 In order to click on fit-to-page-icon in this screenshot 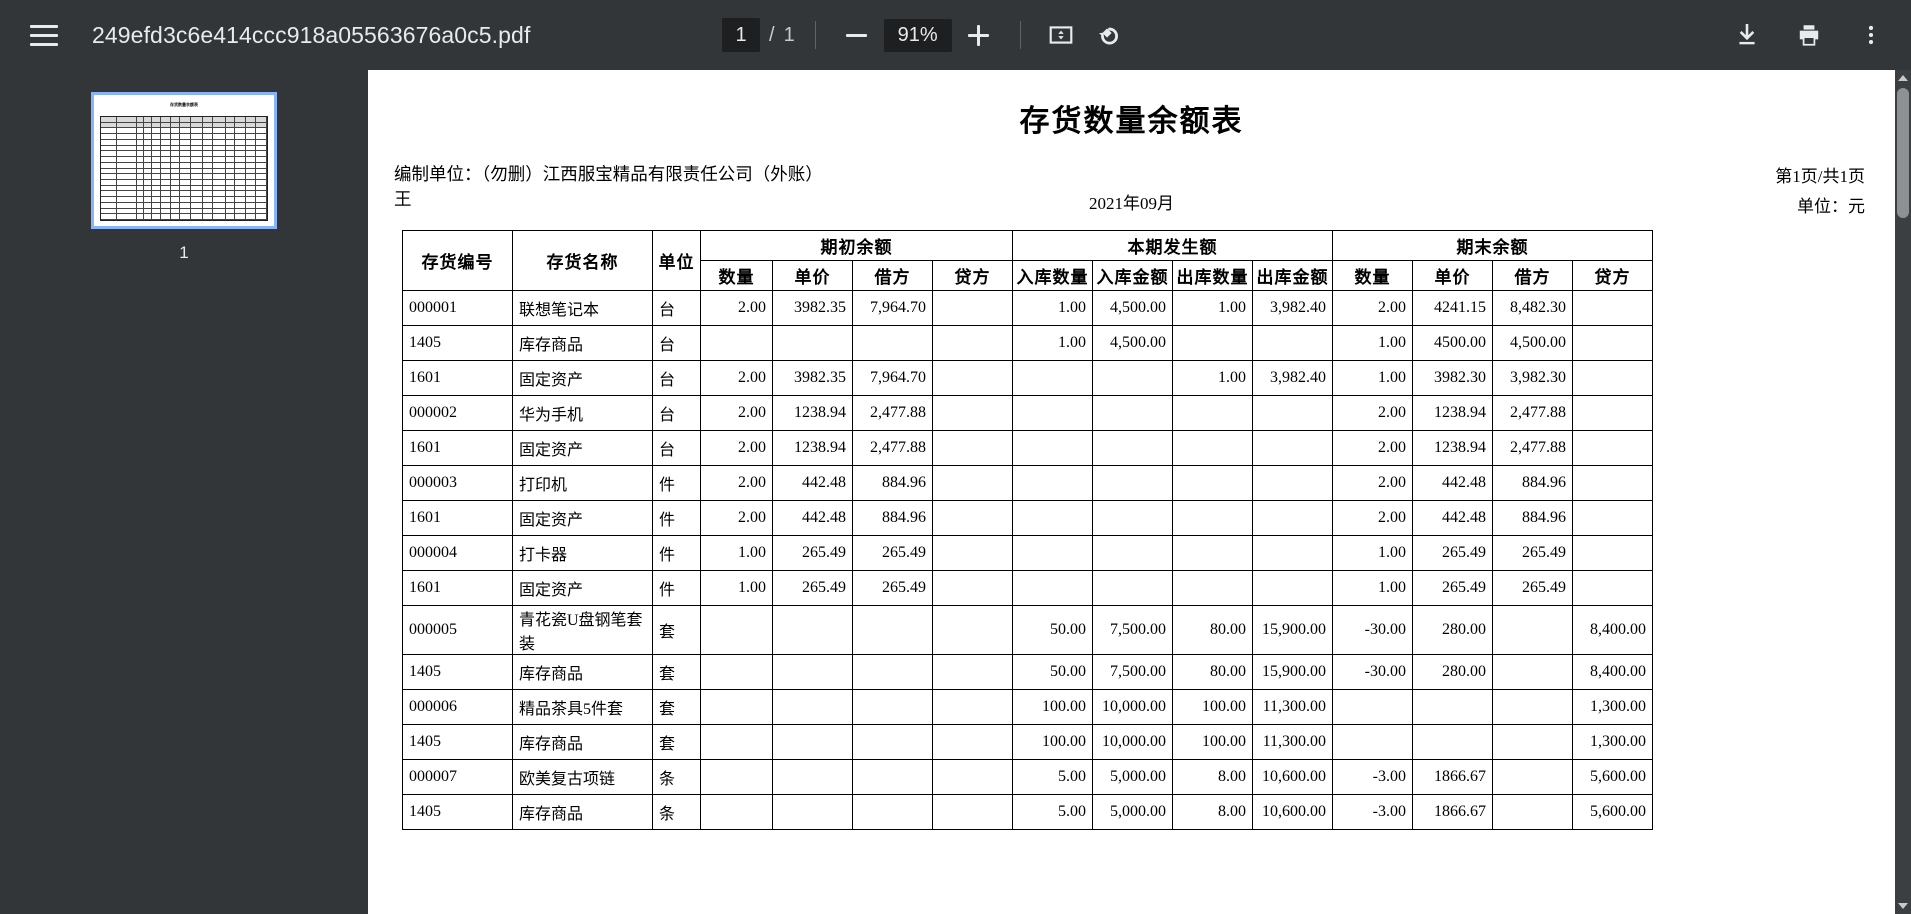, I will do `click(1061, 35)`.